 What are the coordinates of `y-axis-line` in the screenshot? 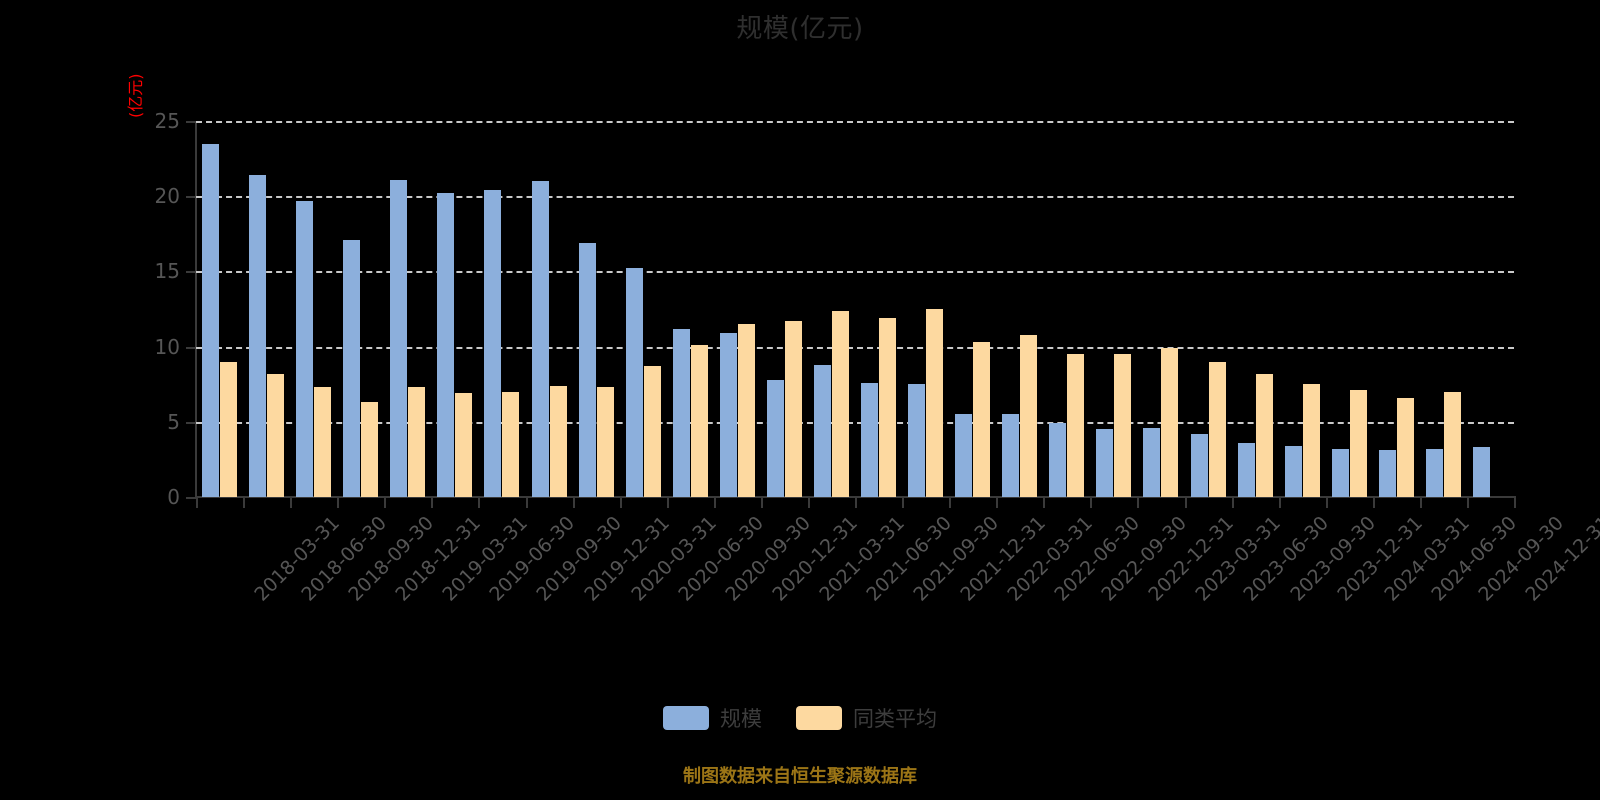 It's located at (196, 309).